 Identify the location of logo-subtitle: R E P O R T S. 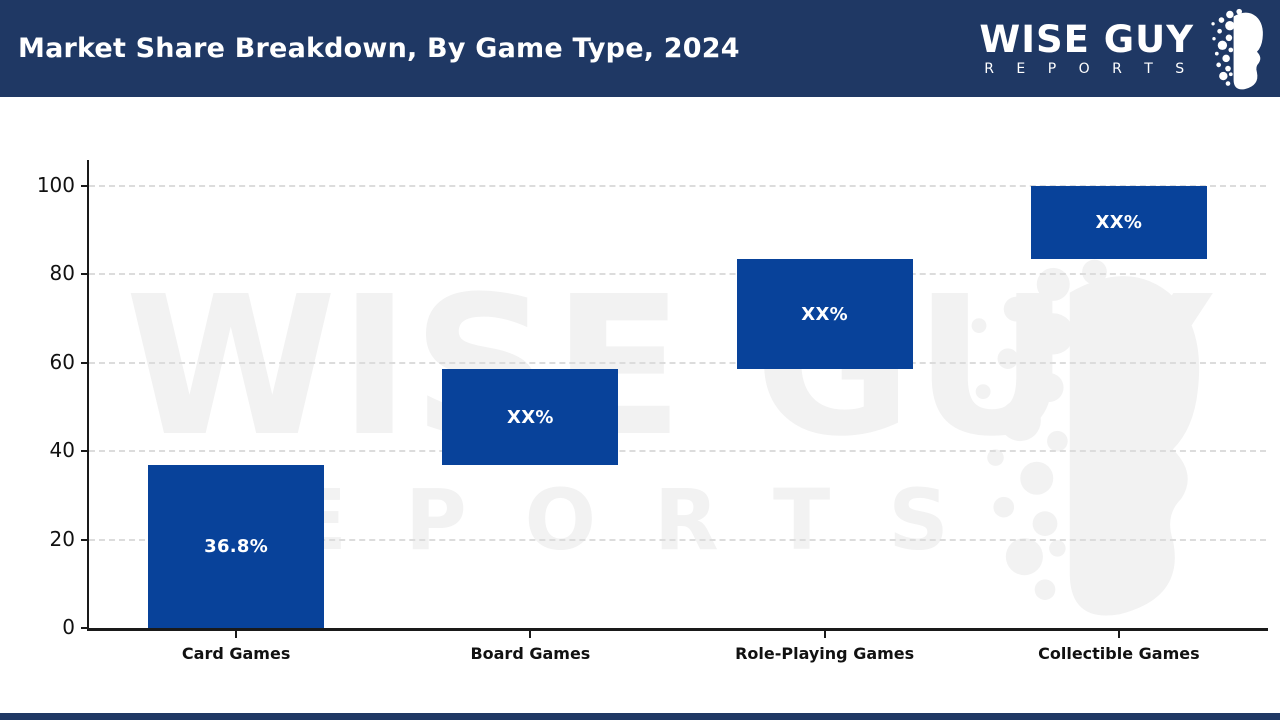
(1089, 69).